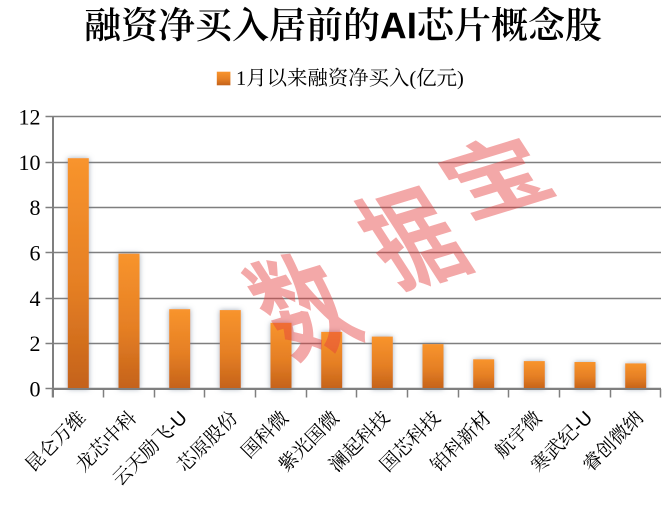 This screenshot has width=671, height=510. I want to click on svg-text: 8, so click(35, 207).